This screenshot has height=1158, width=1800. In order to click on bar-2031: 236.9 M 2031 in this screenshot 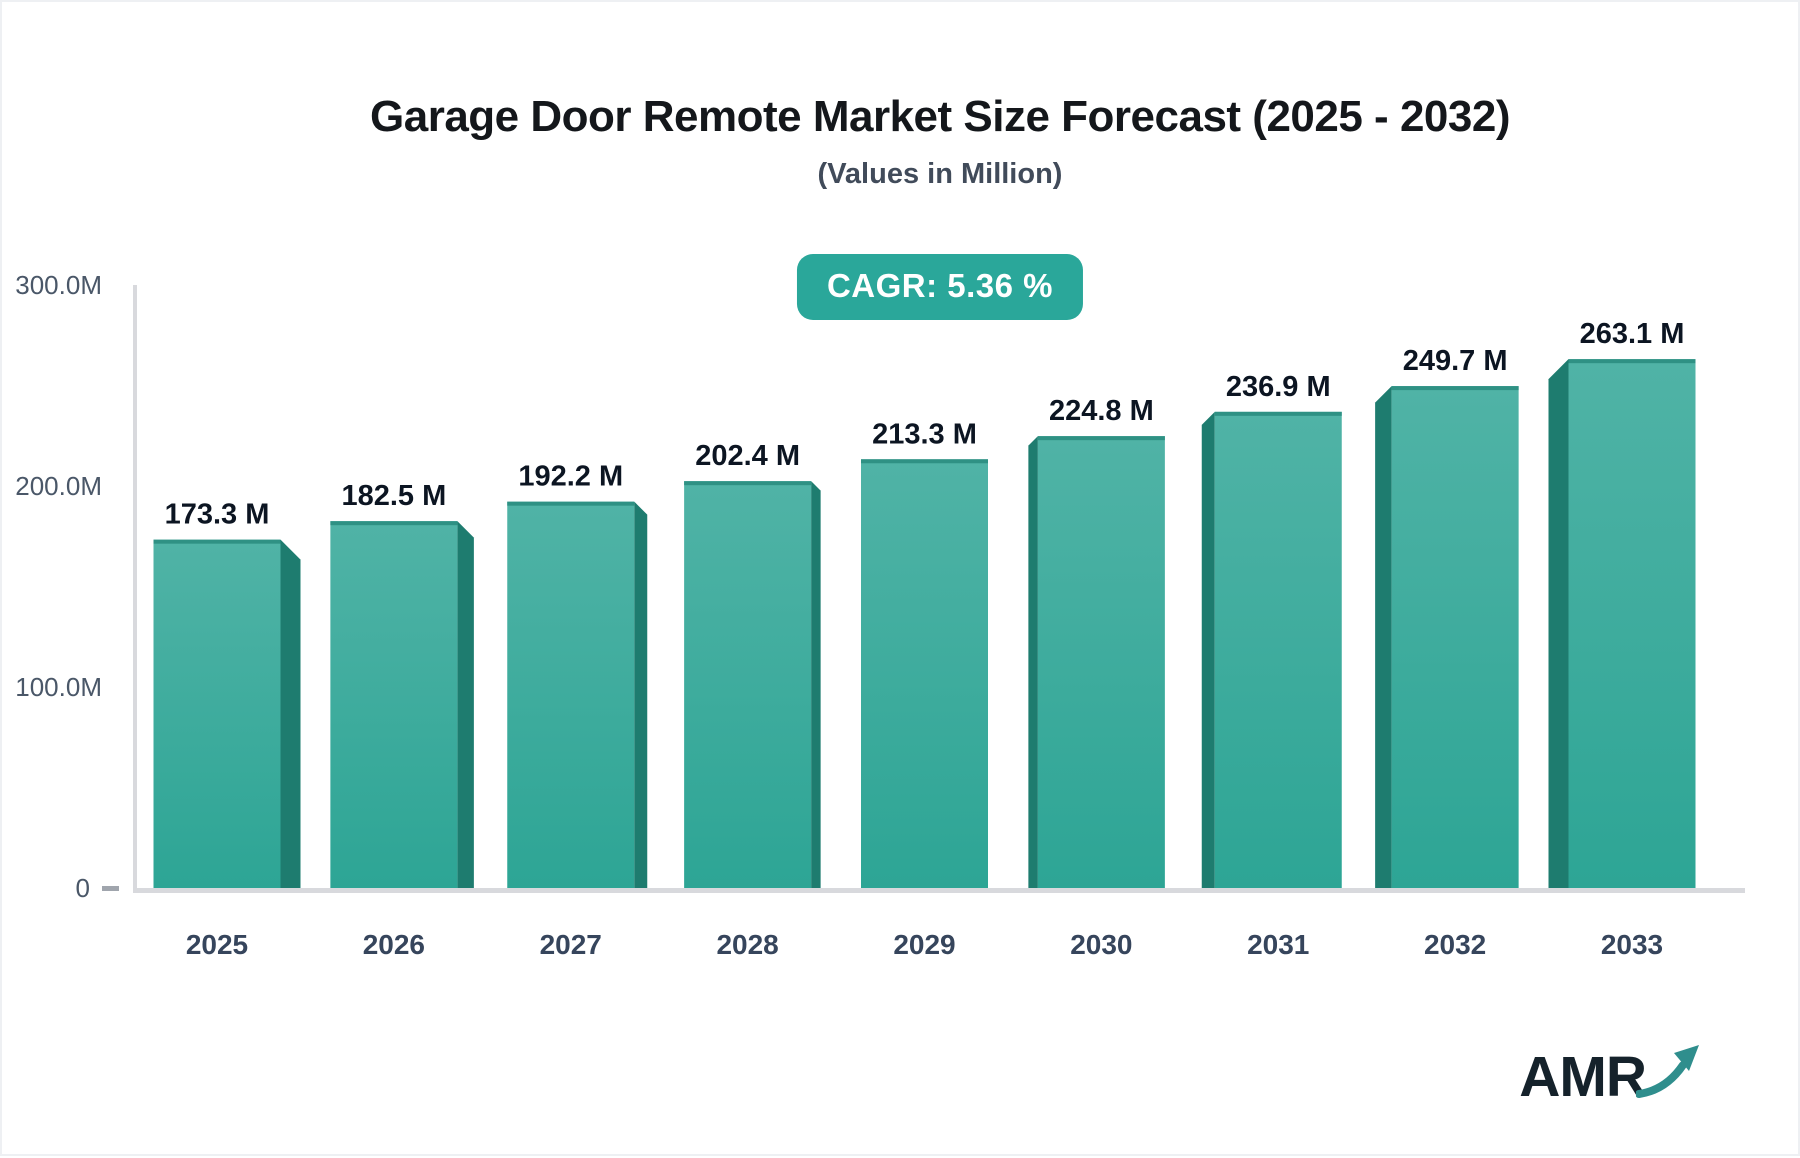, I will do `click(1271, 665)`.